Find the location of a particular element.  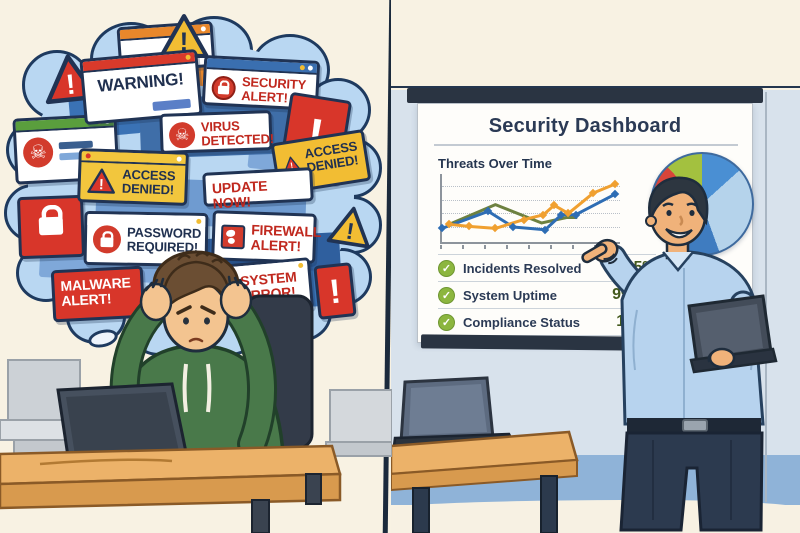

hands is located at coordinates (196, 298).